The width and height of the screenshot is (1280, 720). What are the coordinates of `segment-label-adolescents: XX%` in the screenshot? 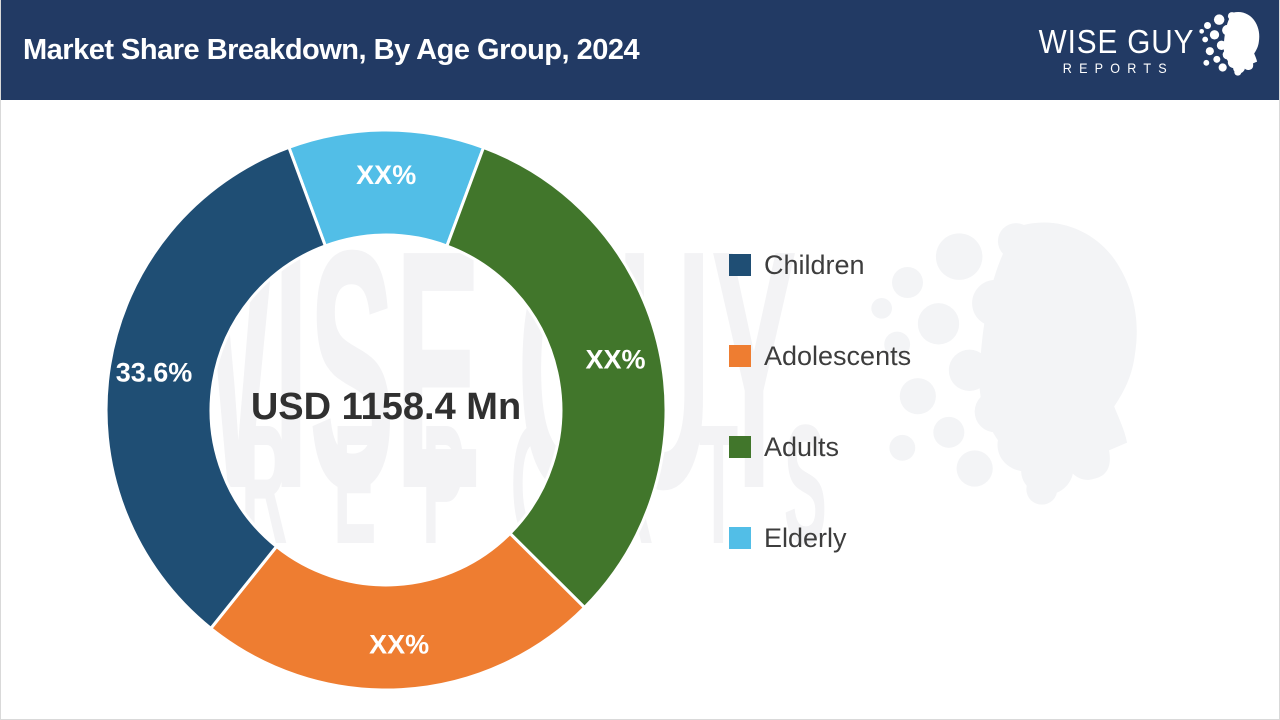 It's located at (399, 645).